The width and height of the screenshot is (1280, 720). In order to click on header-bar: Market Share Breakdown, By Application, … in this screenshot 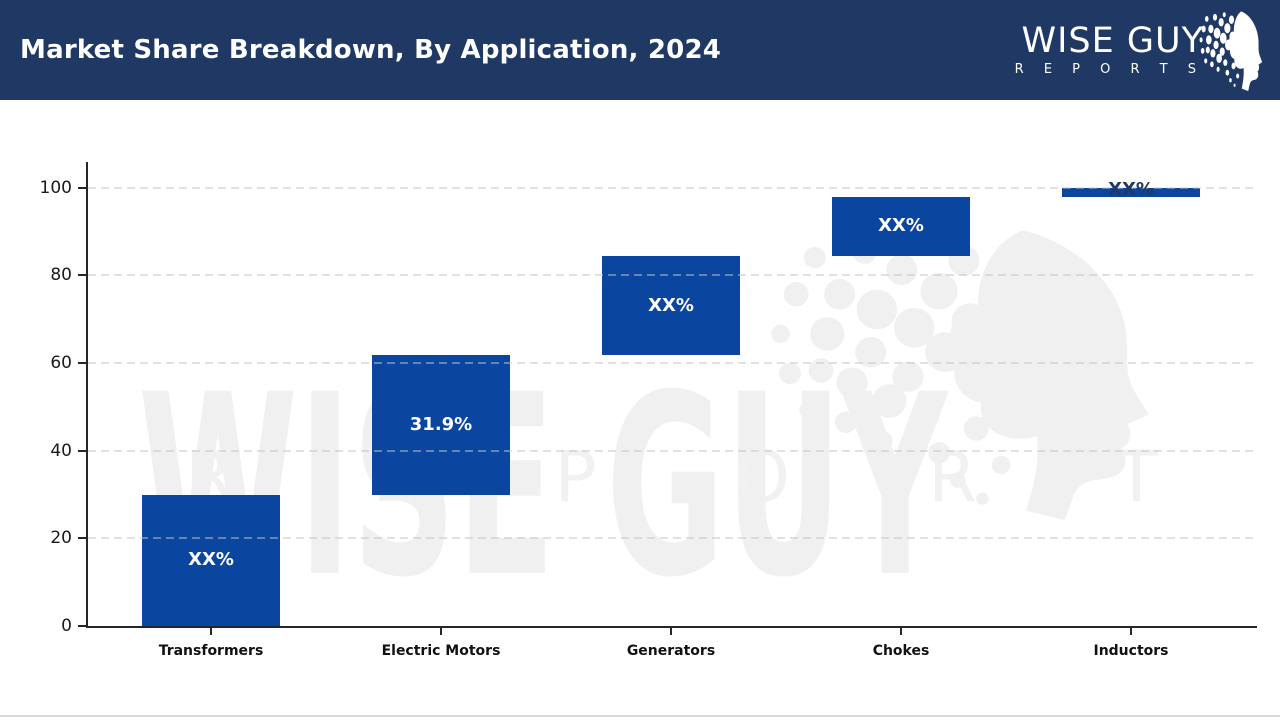, I will do `click(640, 50)`.